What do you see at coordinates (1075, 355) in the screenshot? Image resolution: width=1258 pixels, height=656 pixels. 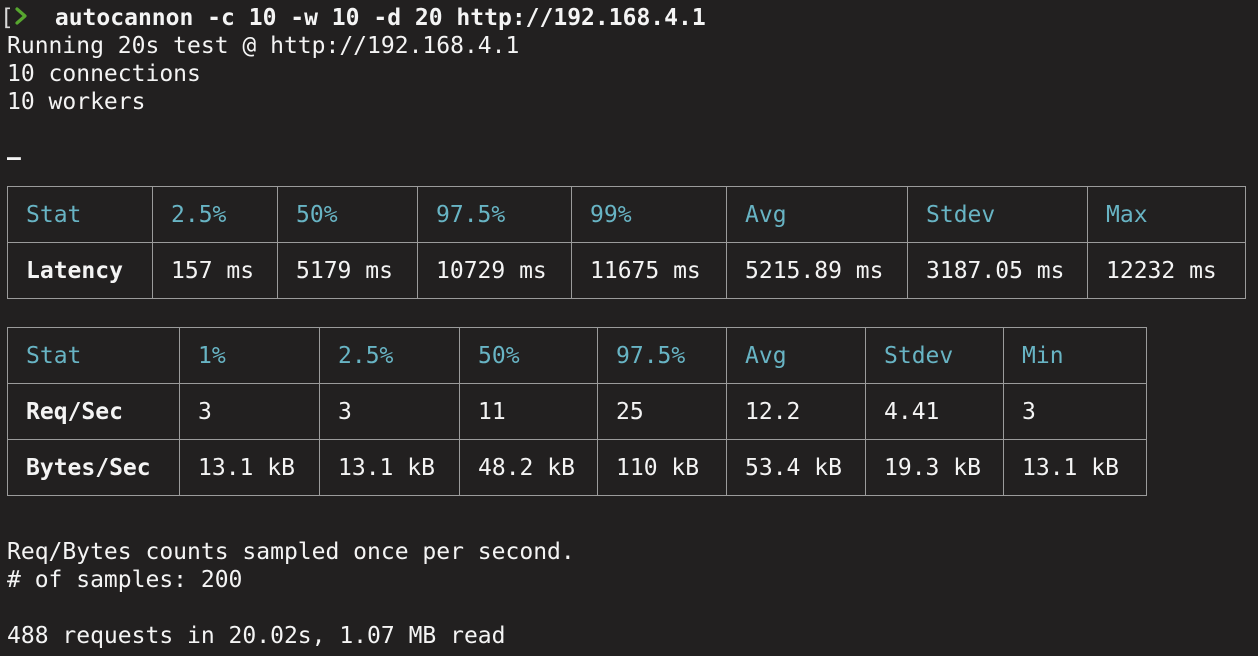 I see `column-header: Min` at bounding box center [1075, 355].